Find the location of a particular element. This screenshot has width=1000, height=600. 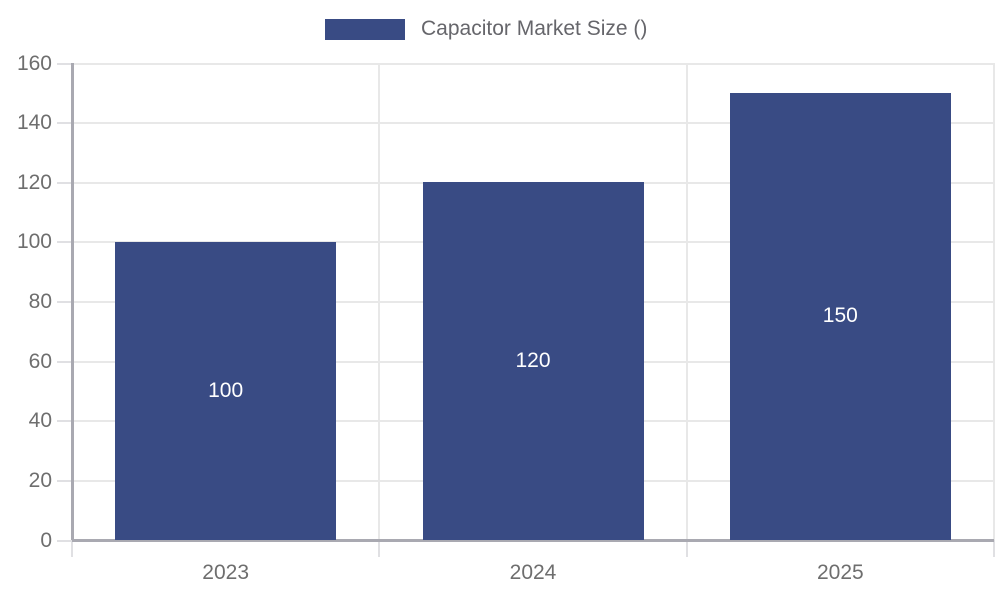

y-axis-tick-label: 80 is located at coordinates (40, 301).